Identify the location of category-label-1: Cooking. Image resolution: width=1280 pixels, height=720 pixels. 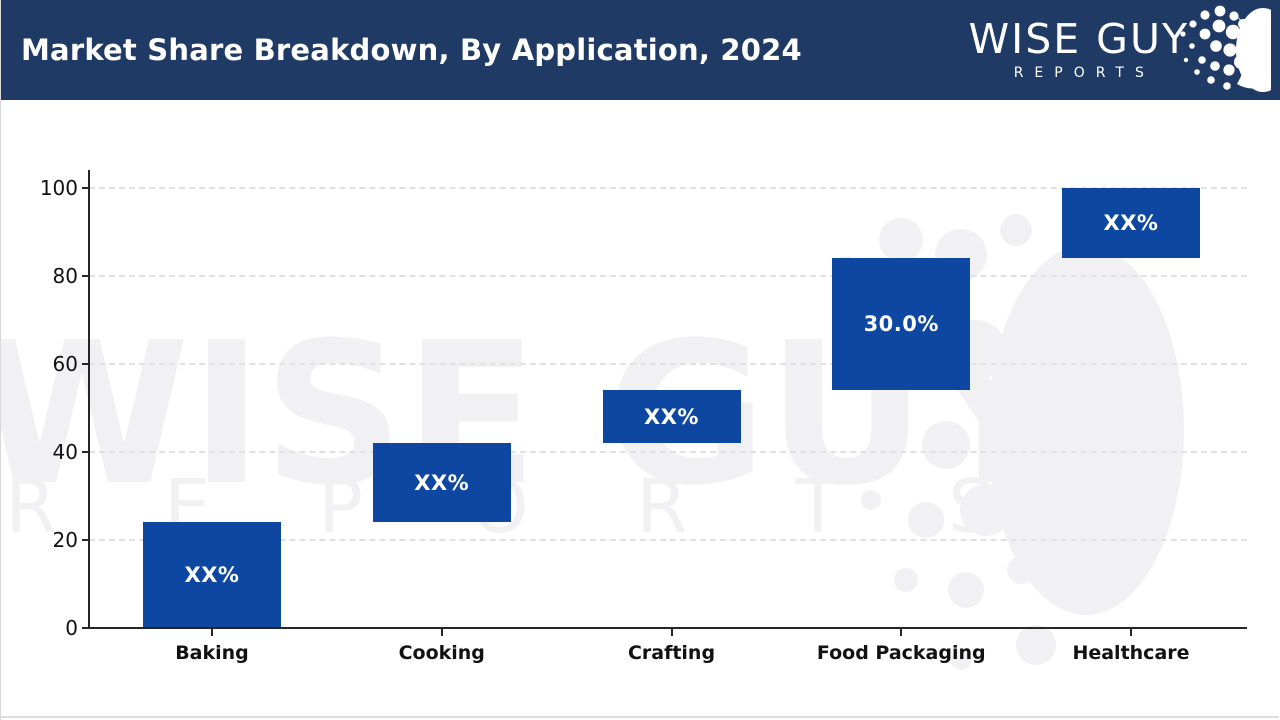
(441, 653).